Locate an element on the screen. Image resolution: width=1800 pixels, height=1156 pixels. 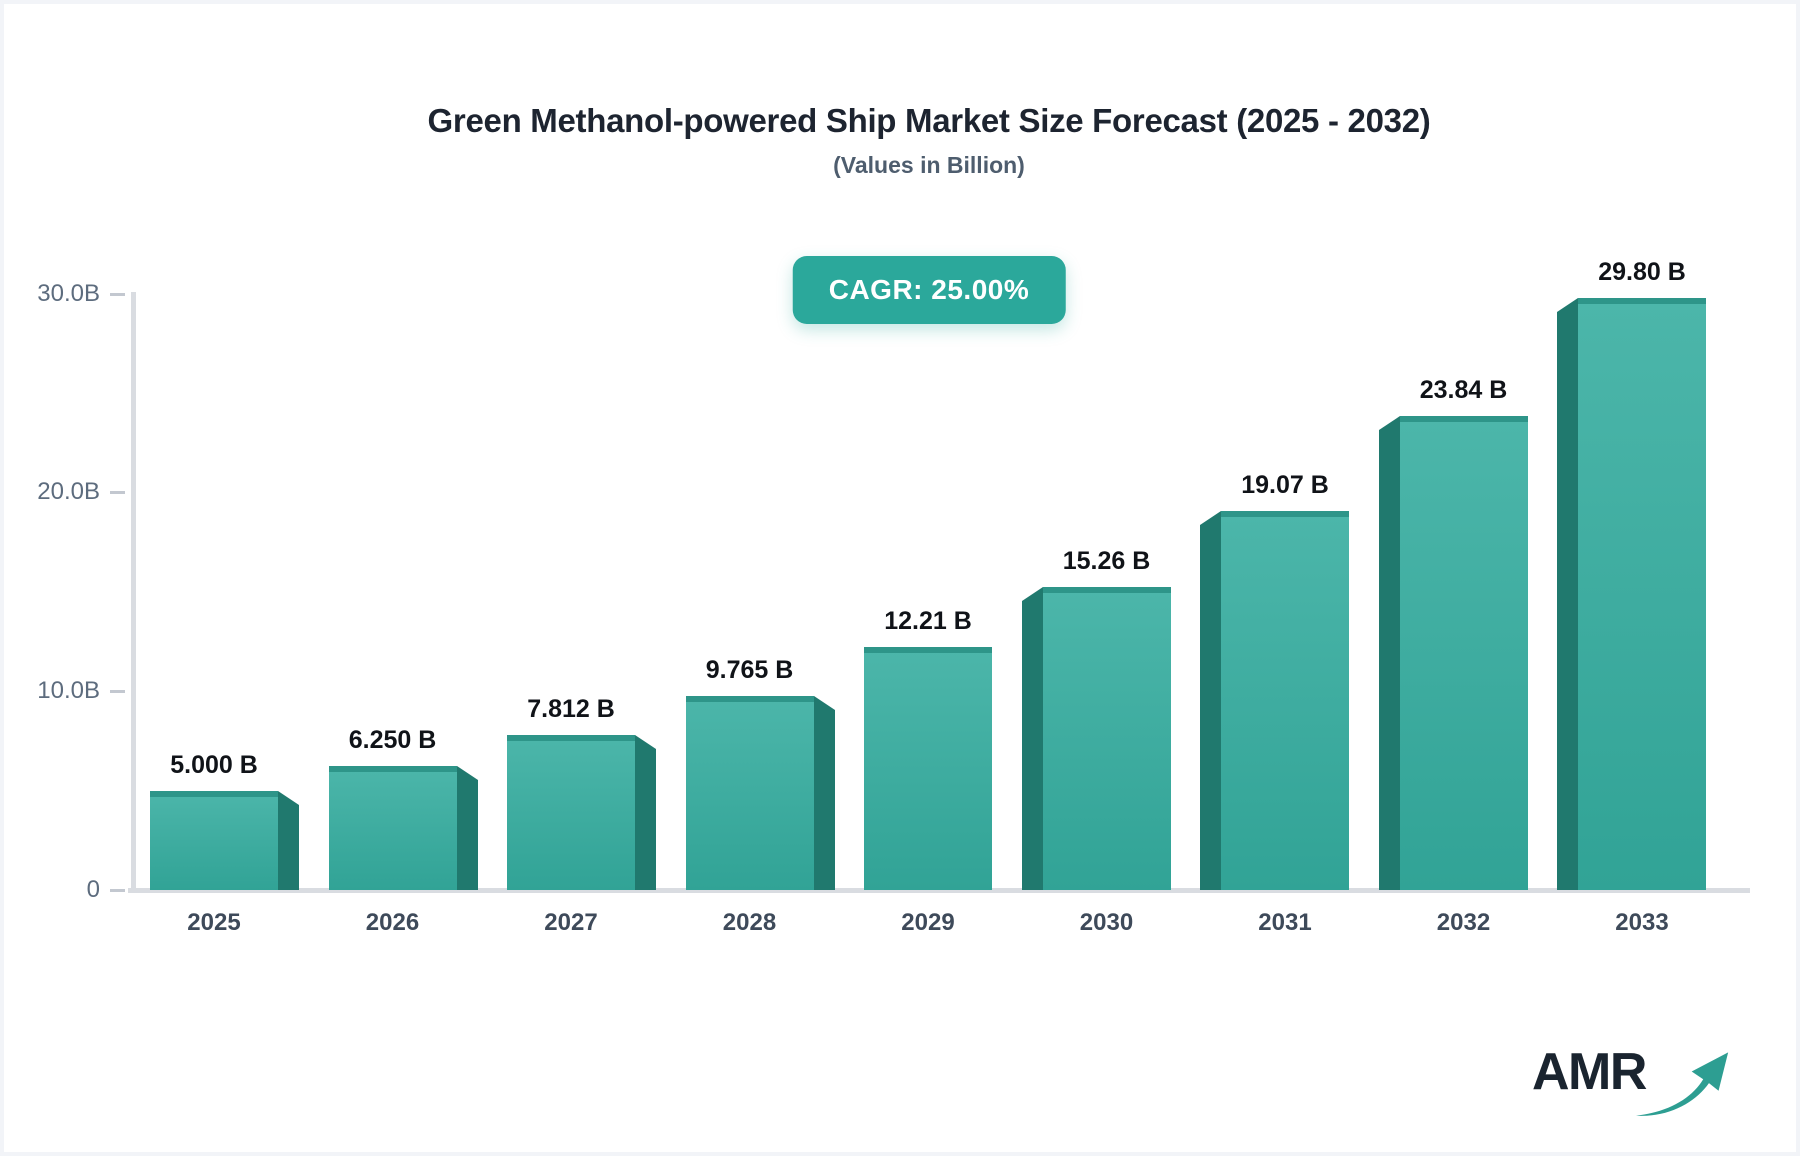
cagr-badge: CAGR: 25.00% is located at coordinates (929, 290).